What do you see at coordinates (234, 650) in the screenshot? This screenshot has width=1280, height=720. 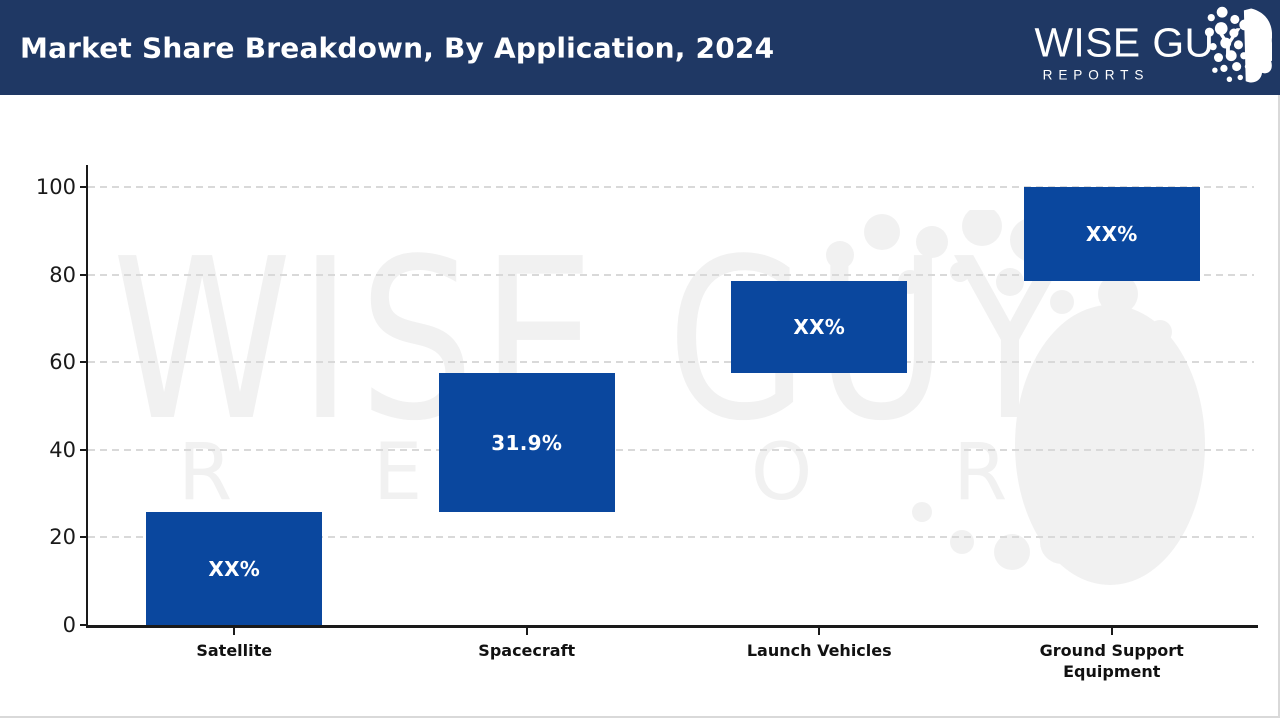 I see `x-category-label: Satellite` at bounding box center [234, 650].